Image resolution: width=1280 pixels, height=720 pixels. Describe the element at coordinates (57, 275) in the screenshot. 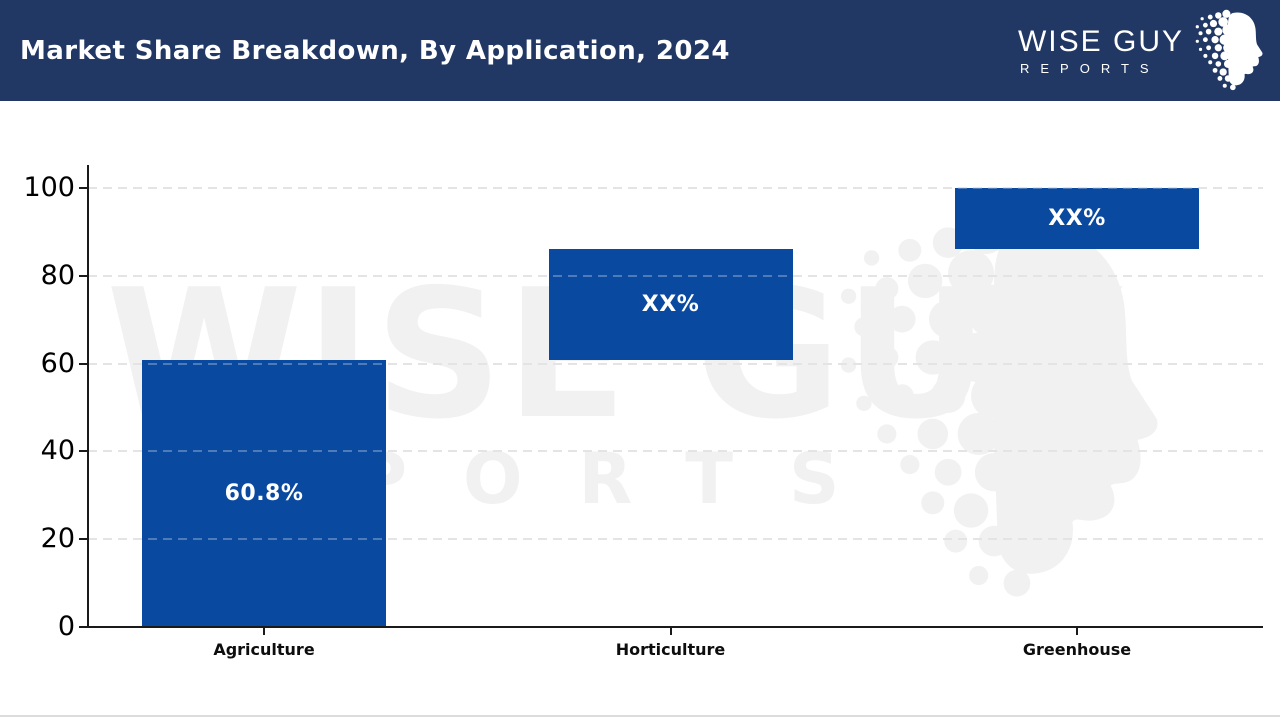

I see `y-axis-tick-label: 80` at that location.